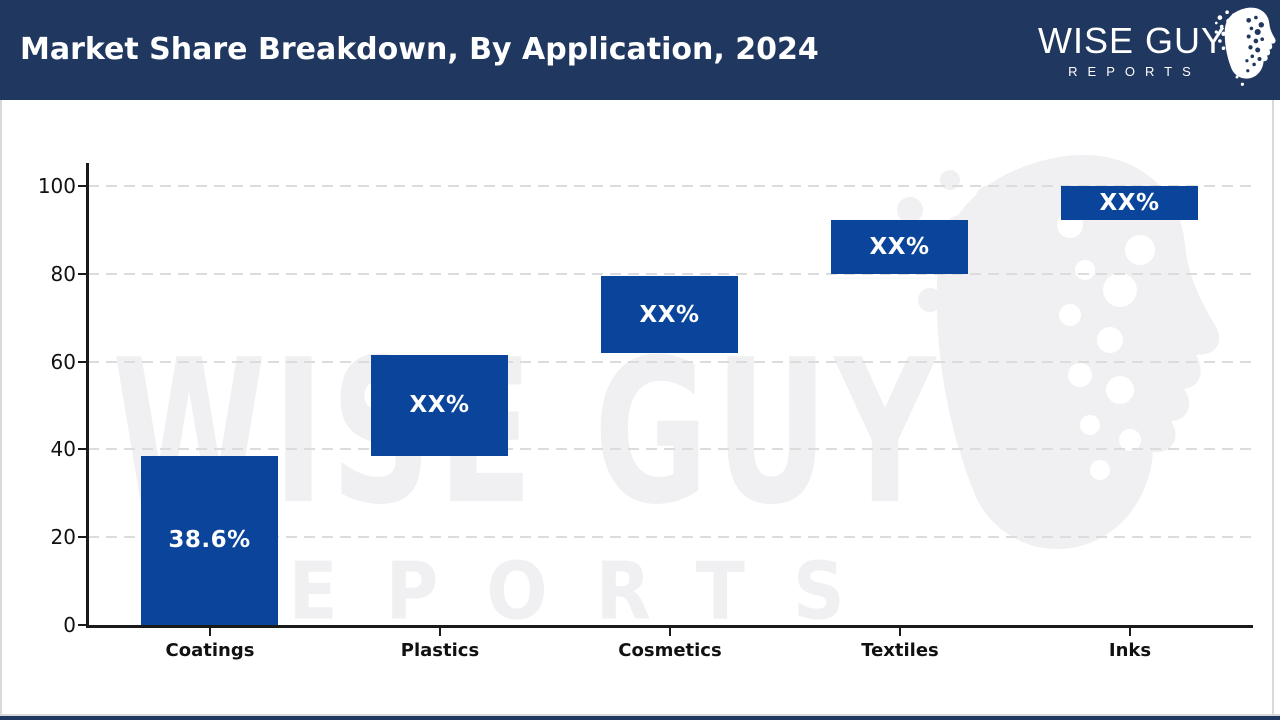 The width and height of the screenshot is (1280, 720). What do you see at coordinates (63, 449) in the screenshot?
I see `y-tick-label-40: 40` at bounding box center [63, 449].